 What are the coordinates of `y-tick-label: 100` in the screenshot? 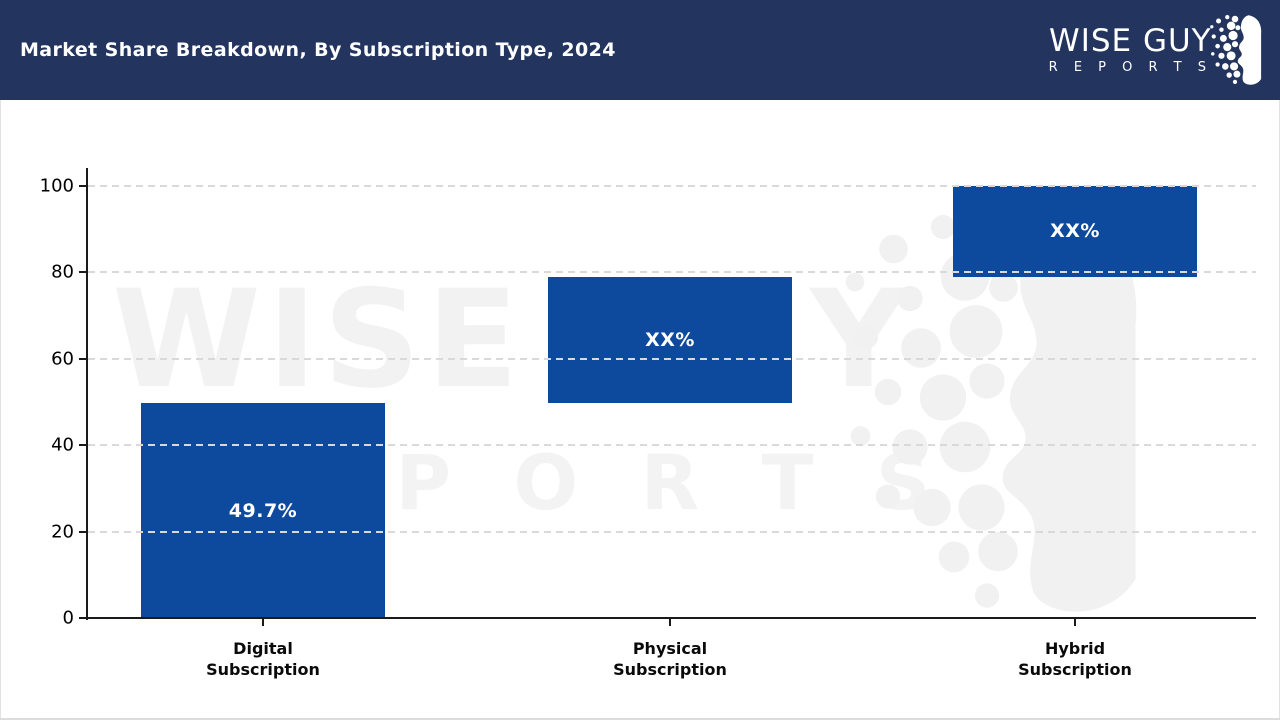 It's located at (56, 186).